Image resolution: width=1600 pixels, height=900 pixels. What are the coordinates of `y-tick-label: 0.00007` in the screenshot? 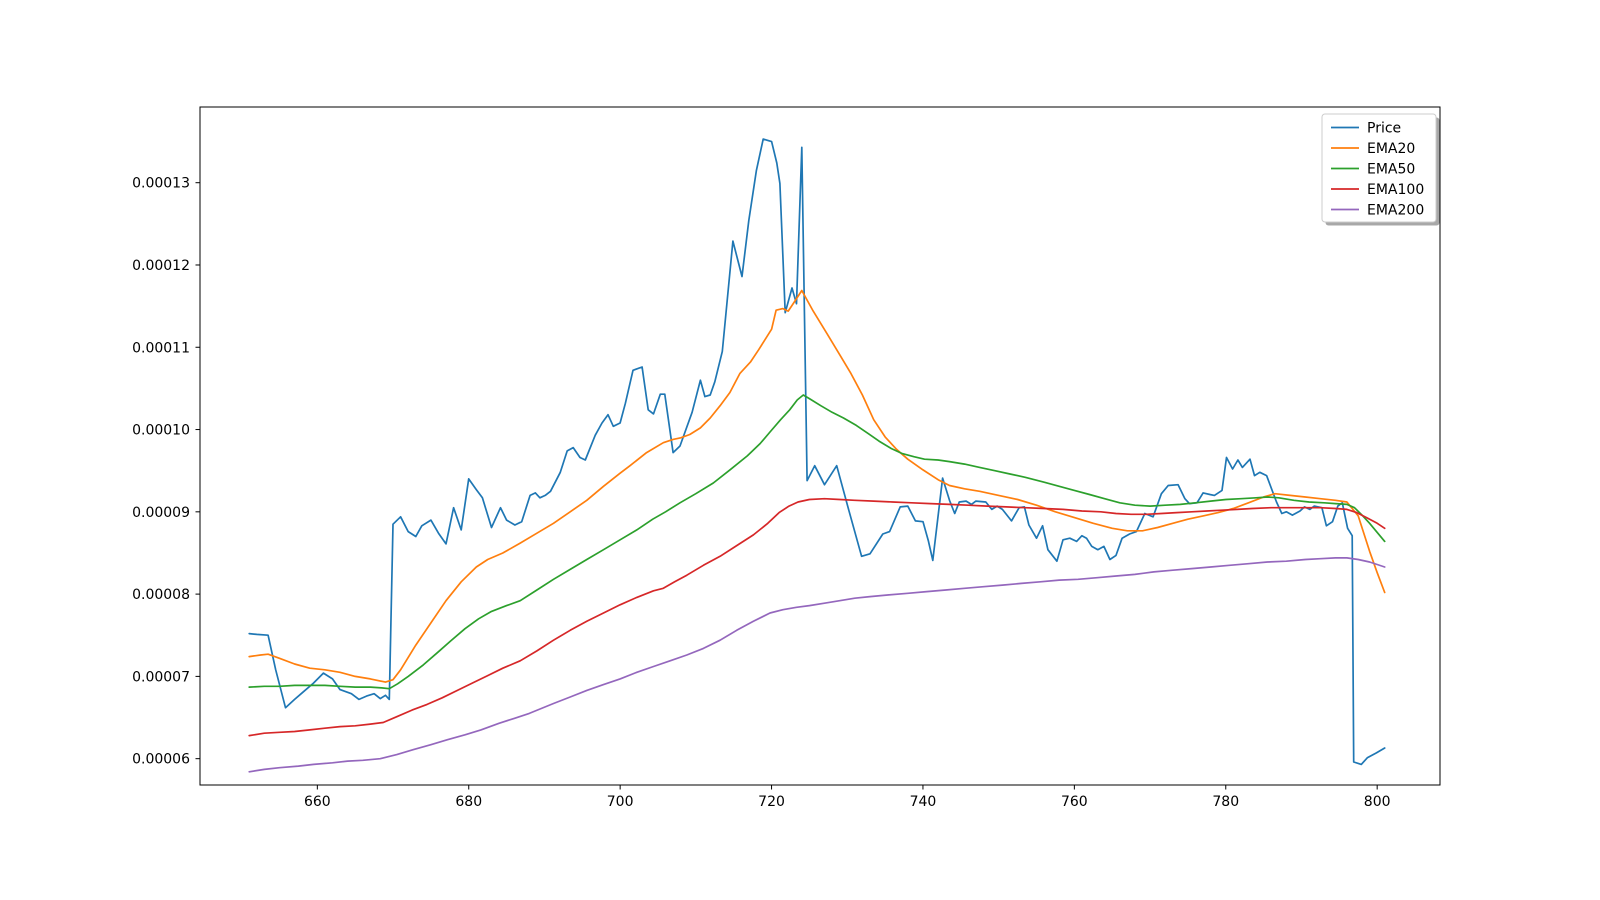 It's located at (161, 677).